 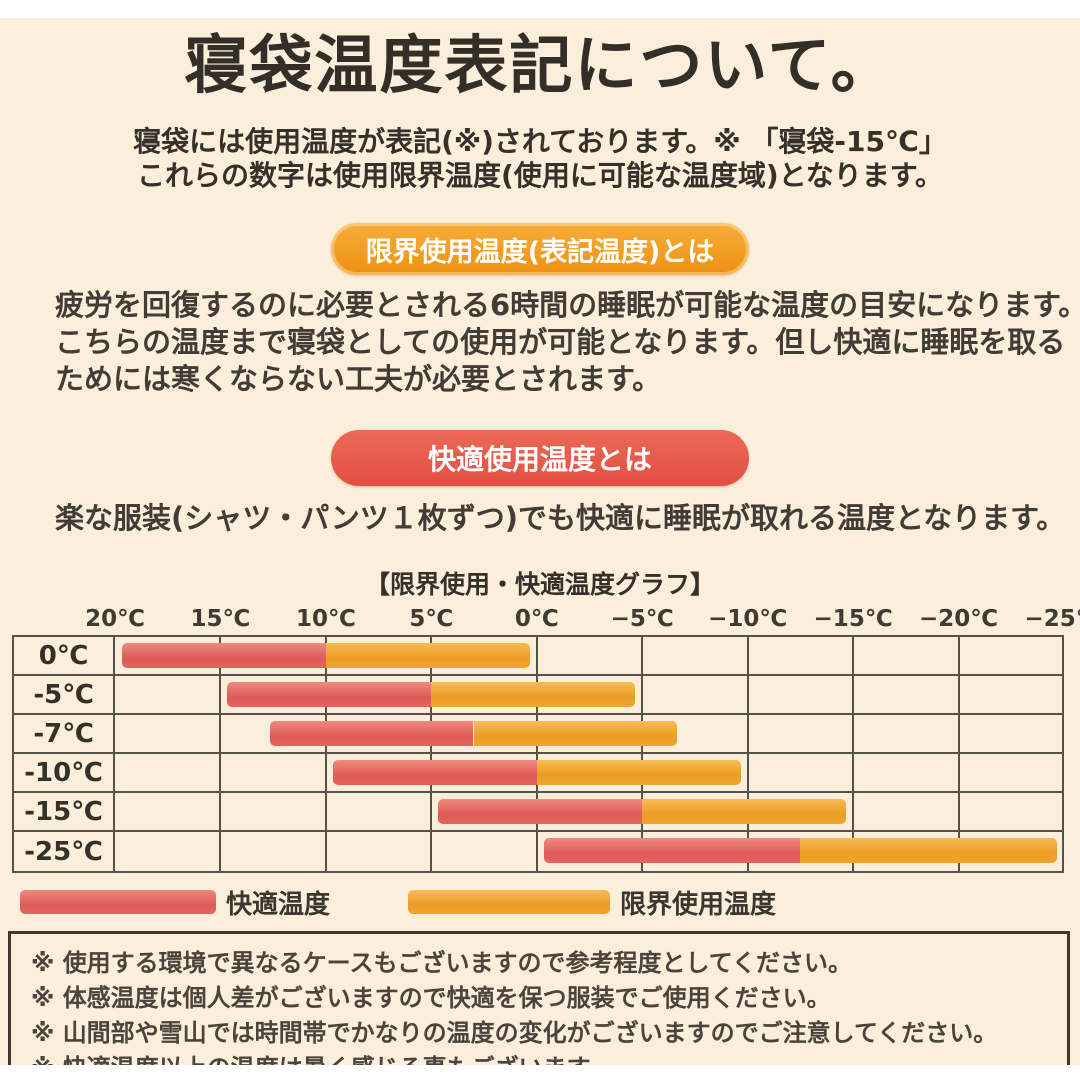 What do you see at coordinates (64, 851) in the screenshot?
I see `row-label: -25℃` at bounding box center [64, 851].